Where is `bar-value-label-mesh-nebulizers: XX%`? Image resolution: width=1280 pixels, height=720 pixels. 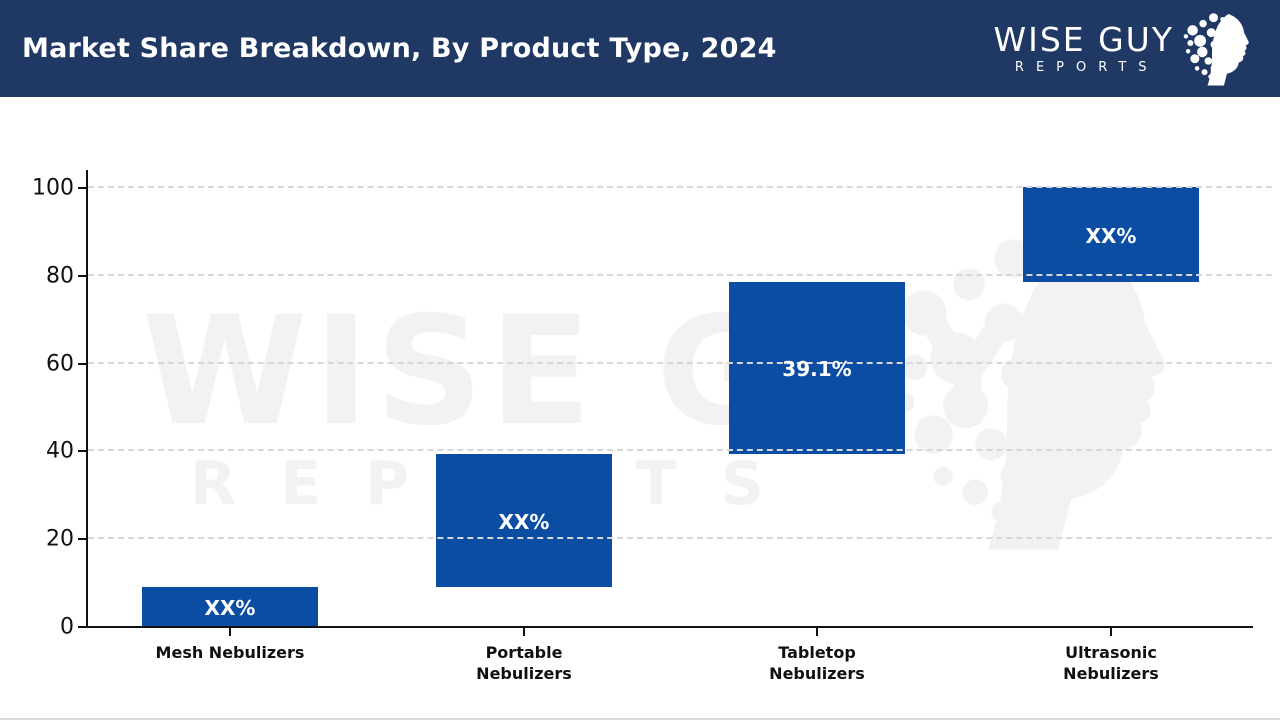
bar-value-label-mesh-nebulizers: XX% is located at coordinates (230, 607).